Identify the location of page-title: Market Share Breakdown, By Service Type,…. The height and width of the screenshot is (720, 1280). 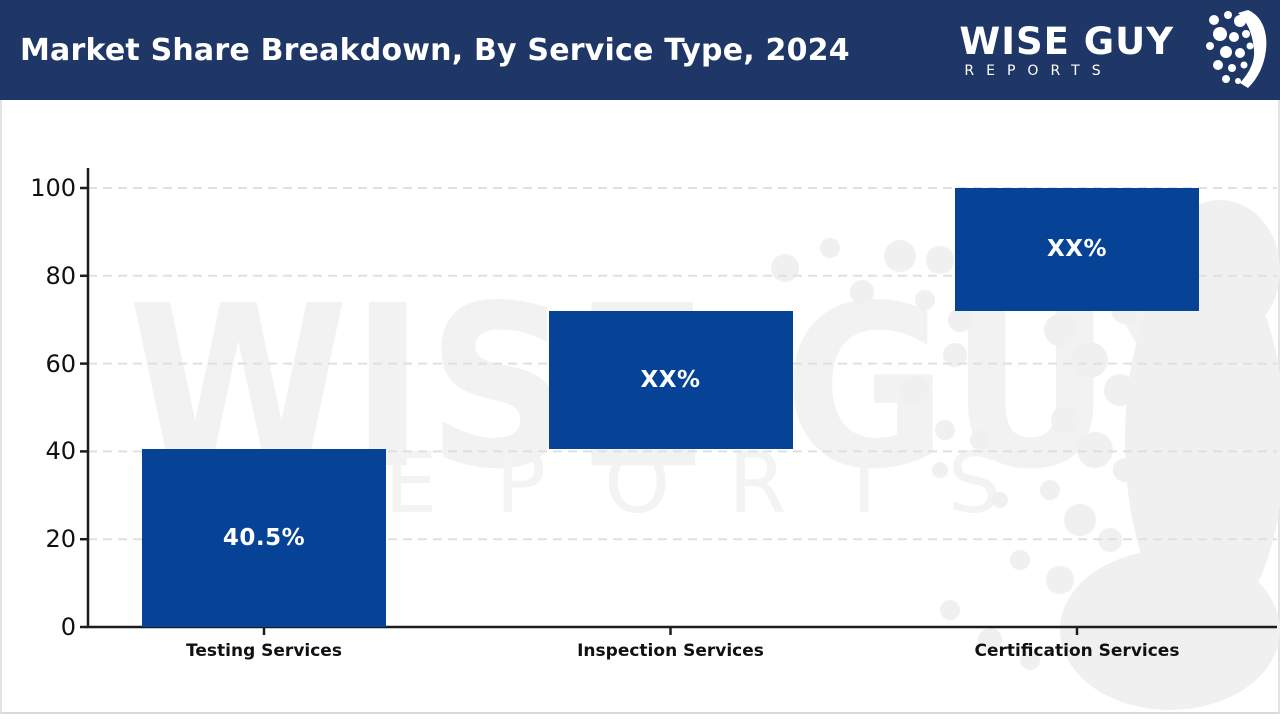
(435, 50).